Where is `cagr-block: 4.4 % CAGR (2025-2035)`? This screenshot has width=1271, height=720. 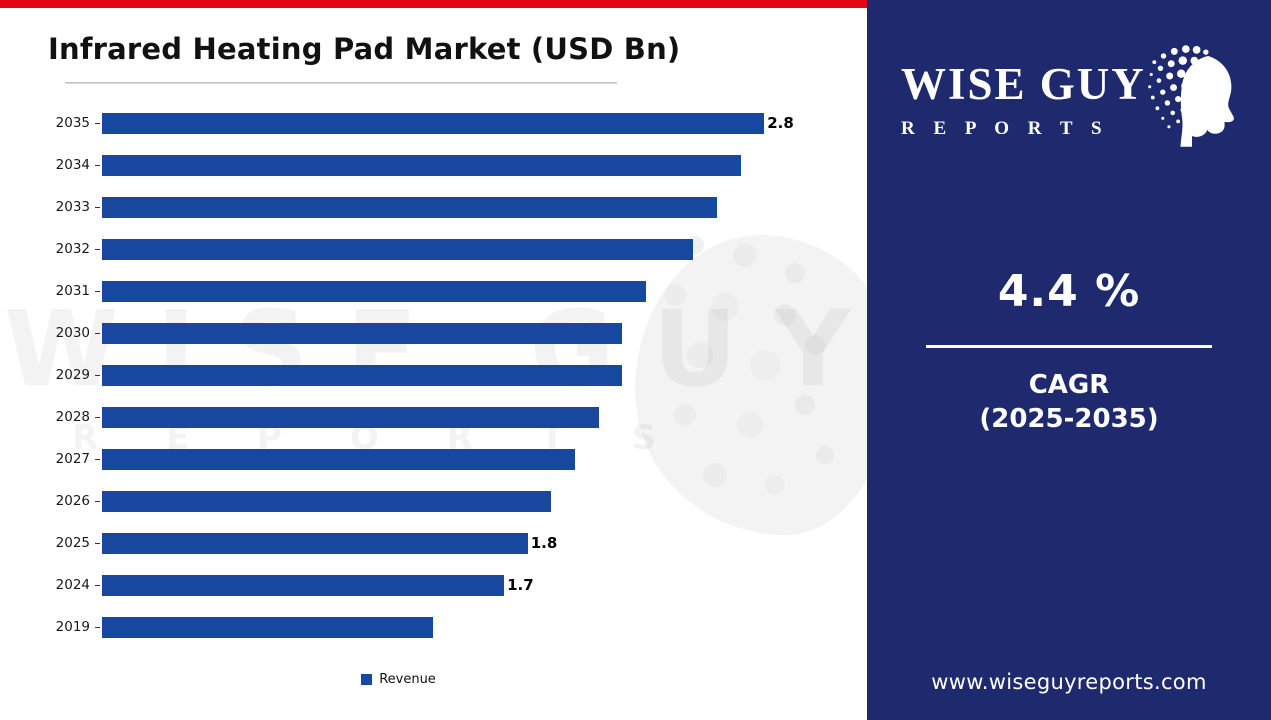
cagr-block: 4.4 % CAGR (2025-2035) is located at coordinates (1069, 350).